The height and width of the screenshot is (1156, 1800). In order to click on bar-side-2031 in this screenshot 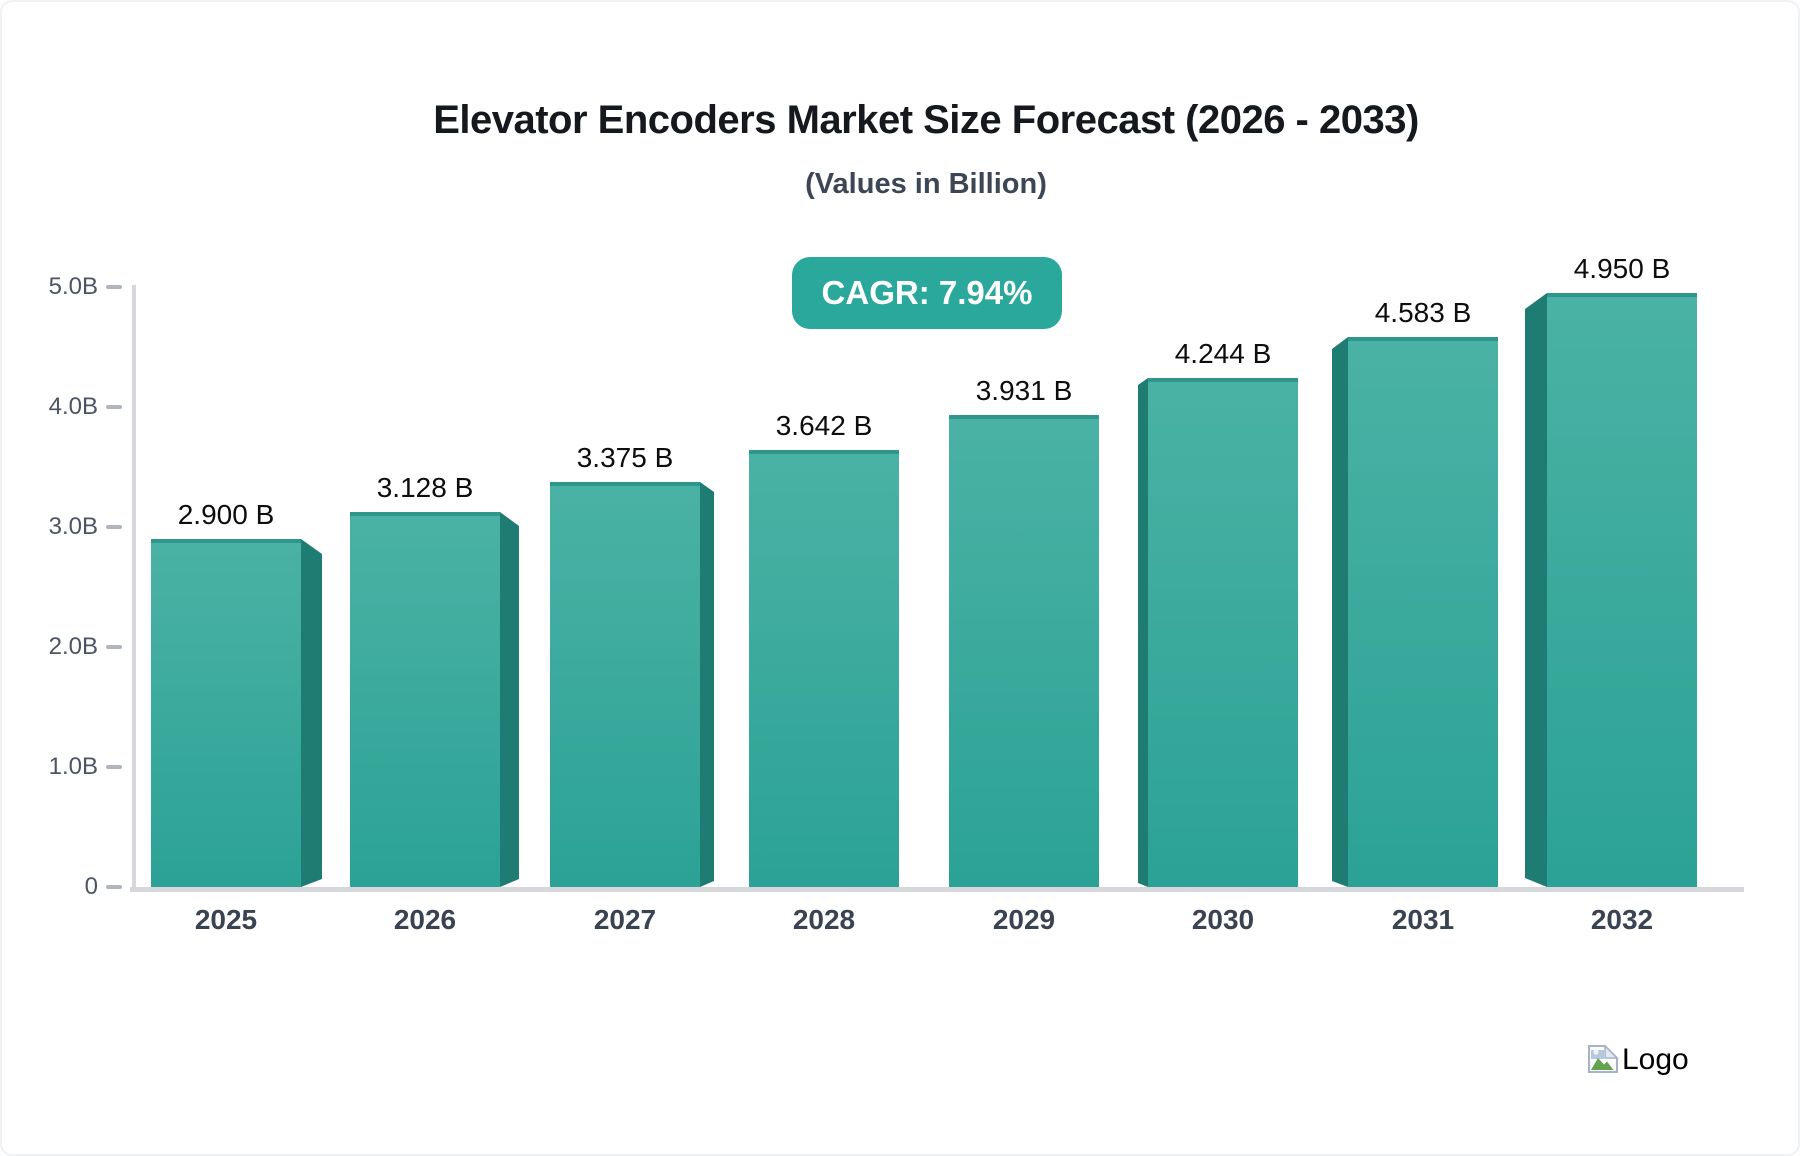, I will do `click(1340, 612)`.